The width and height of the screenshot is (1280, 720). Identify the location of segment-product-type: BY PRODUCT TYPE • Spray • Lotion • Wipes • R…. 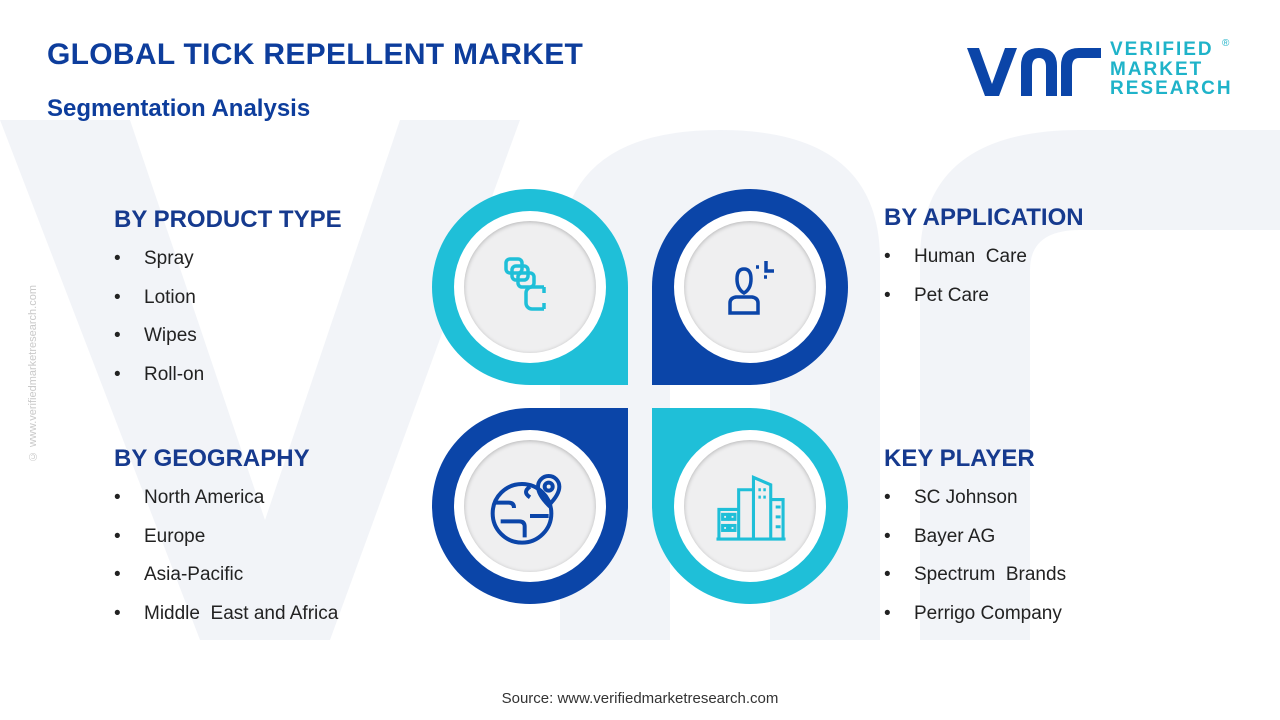
(228, 304).